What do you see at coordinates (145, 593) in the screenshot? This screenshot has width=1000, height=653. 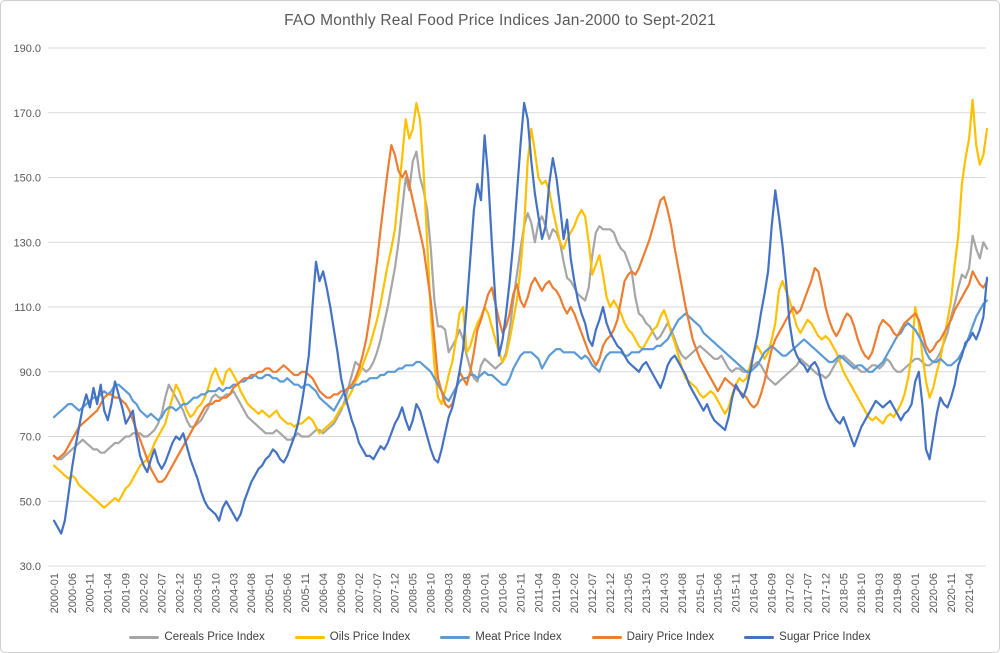 I see `x-tick-label: 2002-02` at bounding box center [145, 593].